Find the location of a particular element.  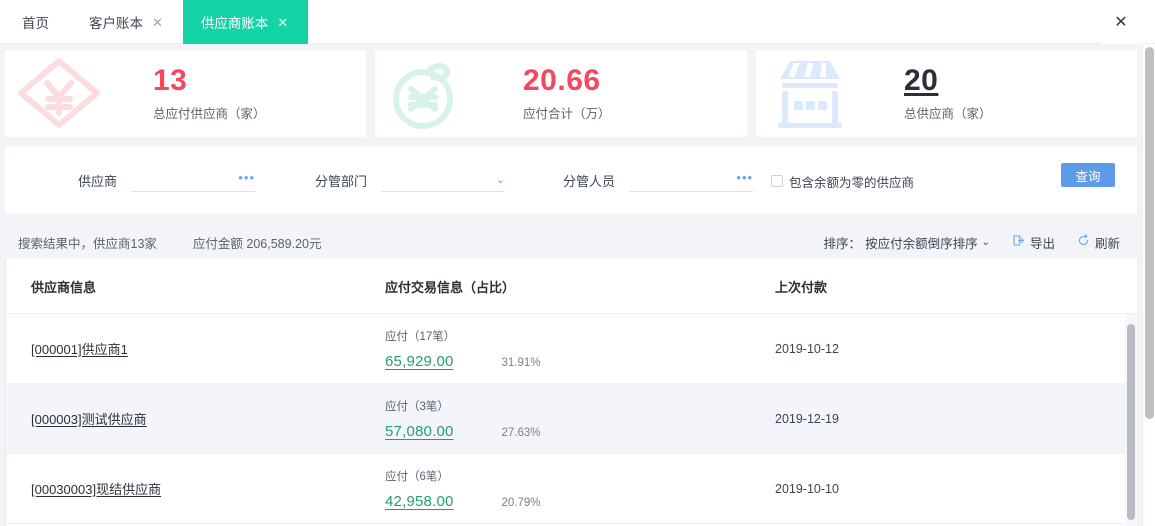

payable-count-label: 应付（6笔） is located at coordinates (417, 476).